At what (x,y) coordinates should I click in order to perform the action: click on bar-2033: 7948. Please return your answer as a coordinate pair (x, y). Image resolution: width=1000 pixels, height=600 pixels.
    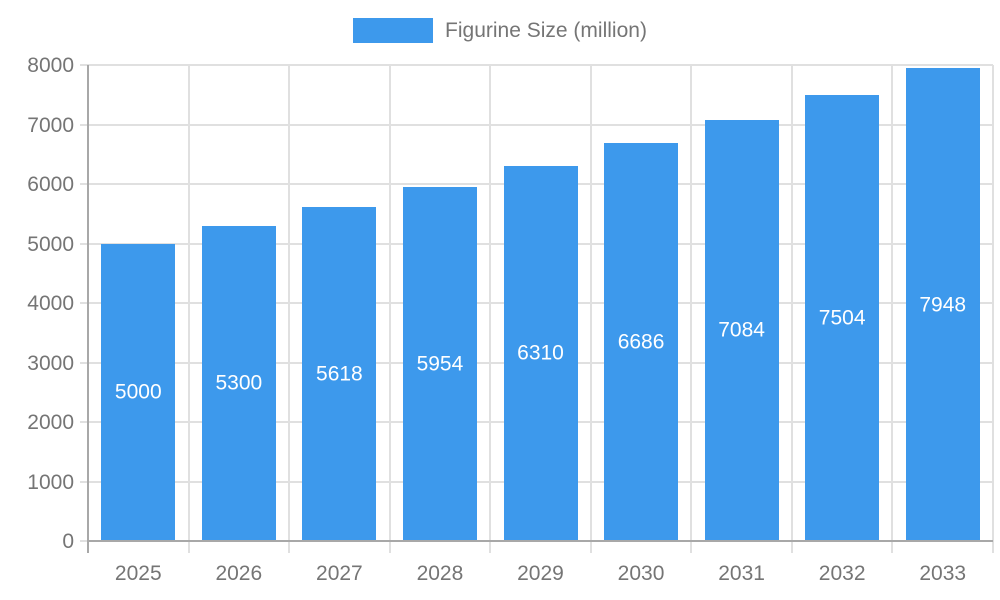
    Looking at the image, I should click on (942, 304).